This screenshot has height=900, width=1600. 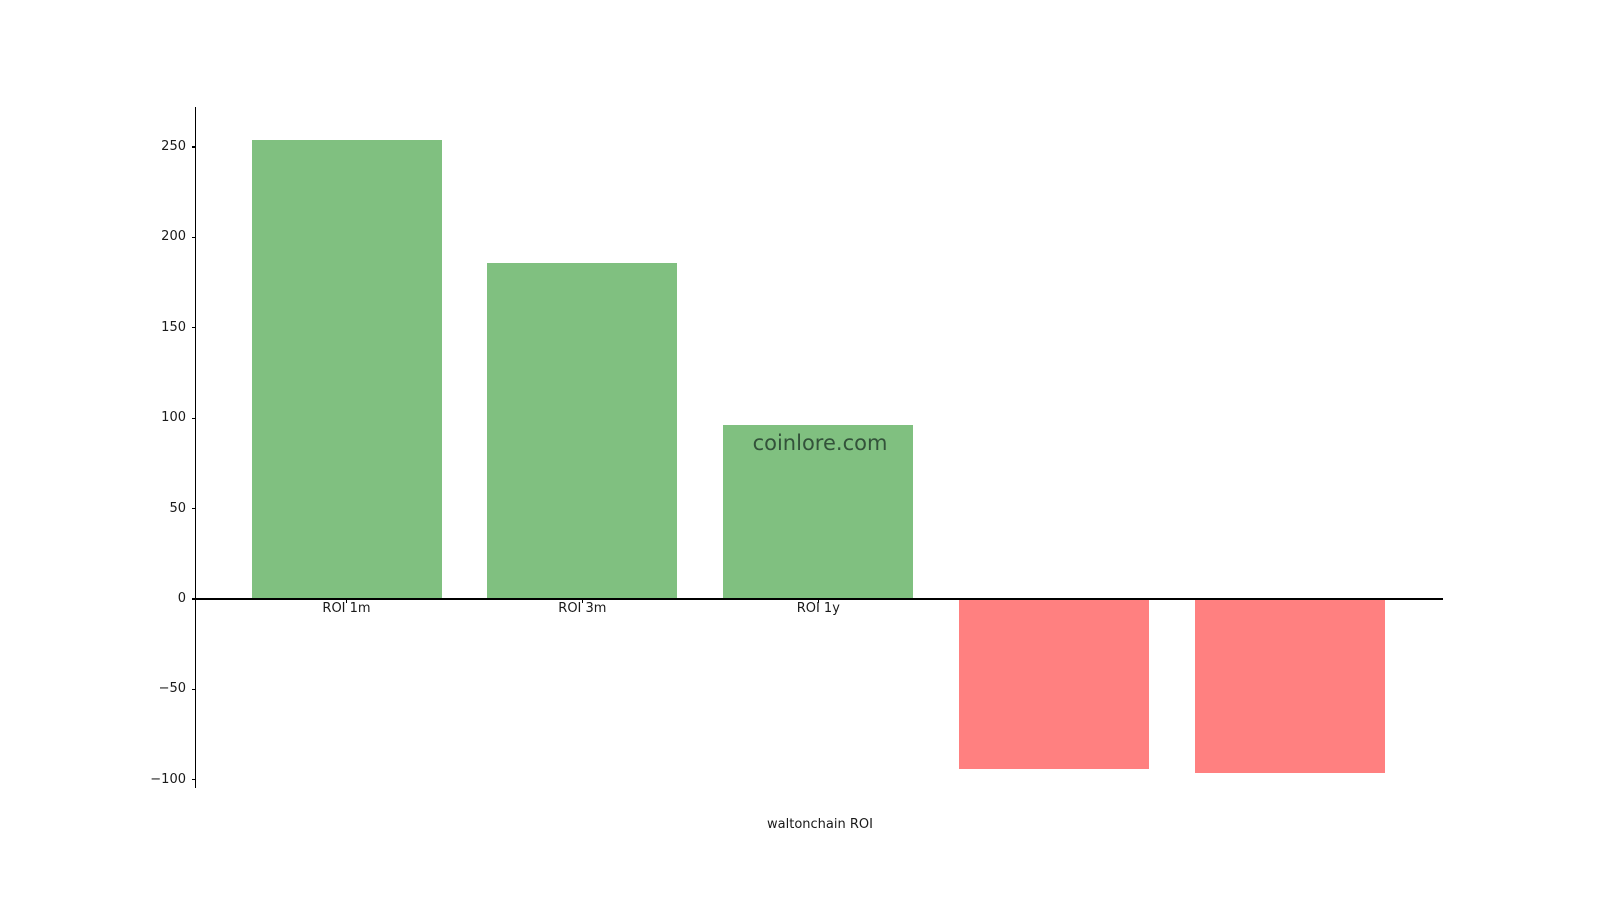 What do you see at coordinates (172, 689) in the screenshot?
I see `y-tick-label: −50` at bounding box center [172, 689].